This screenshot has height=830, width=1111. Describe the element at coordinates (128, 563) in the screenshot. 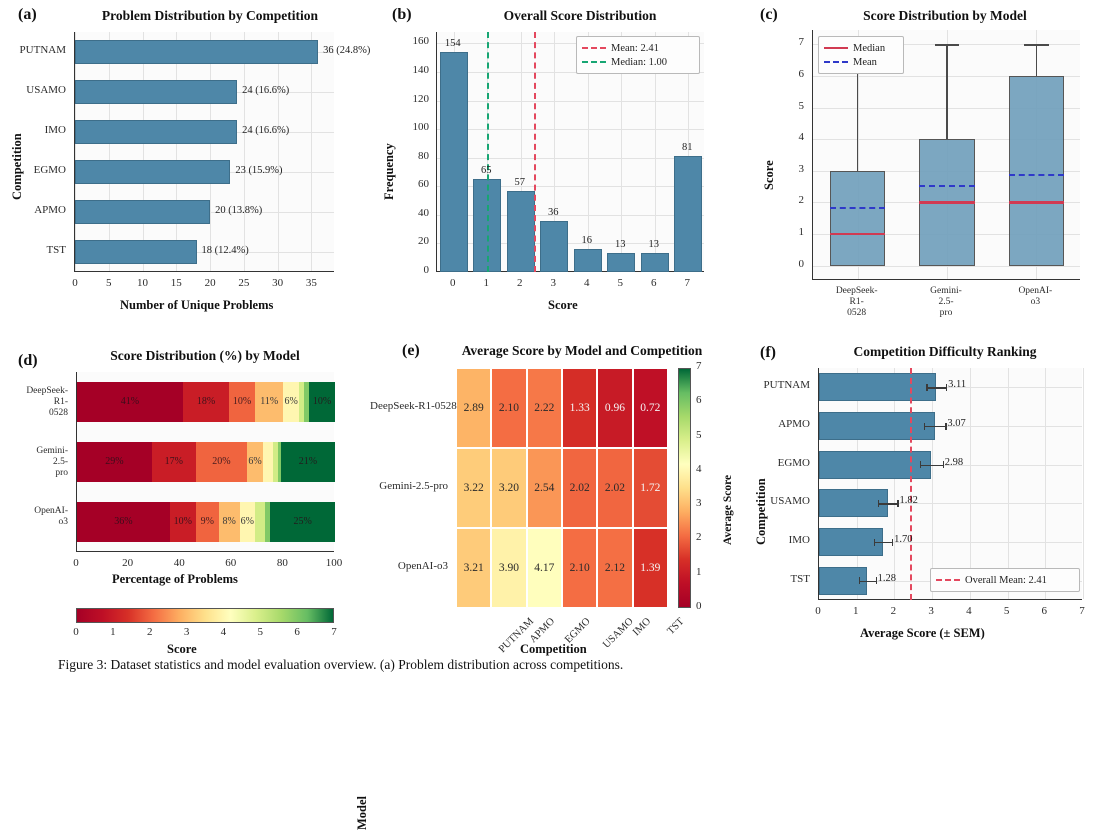

I see `panel-d-xtick: 20` at that location.